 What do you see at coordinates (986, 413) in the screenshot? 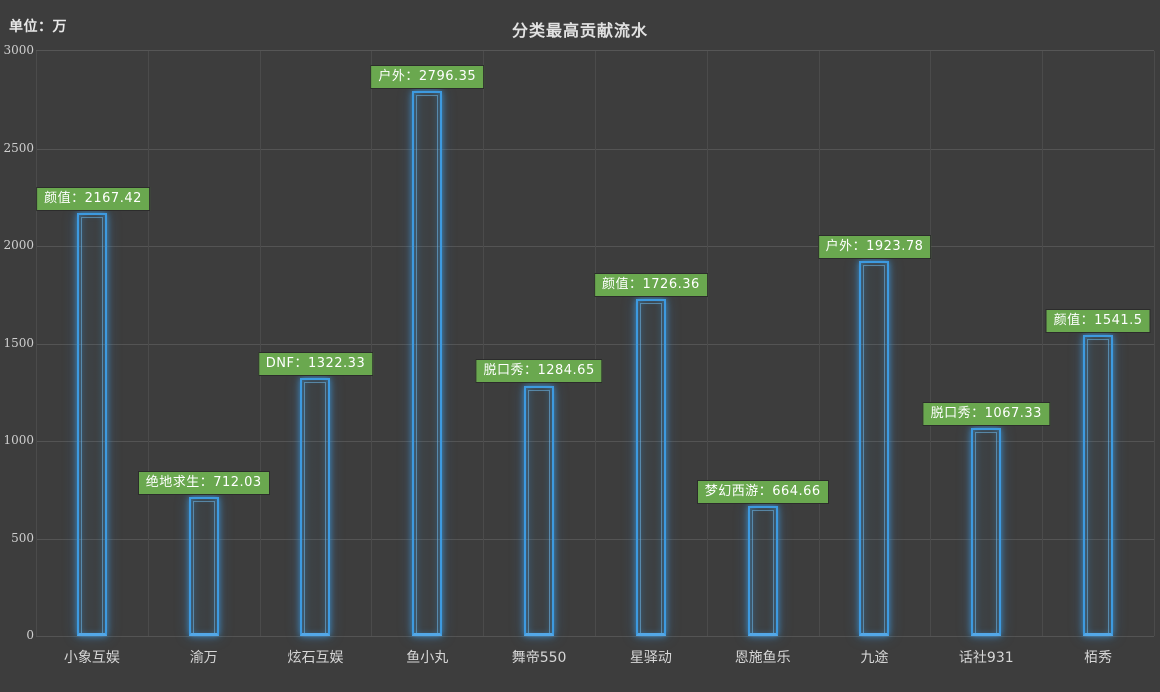
I see `data-label: 脱口秀：1067.33` at bounding box center [986, 413].